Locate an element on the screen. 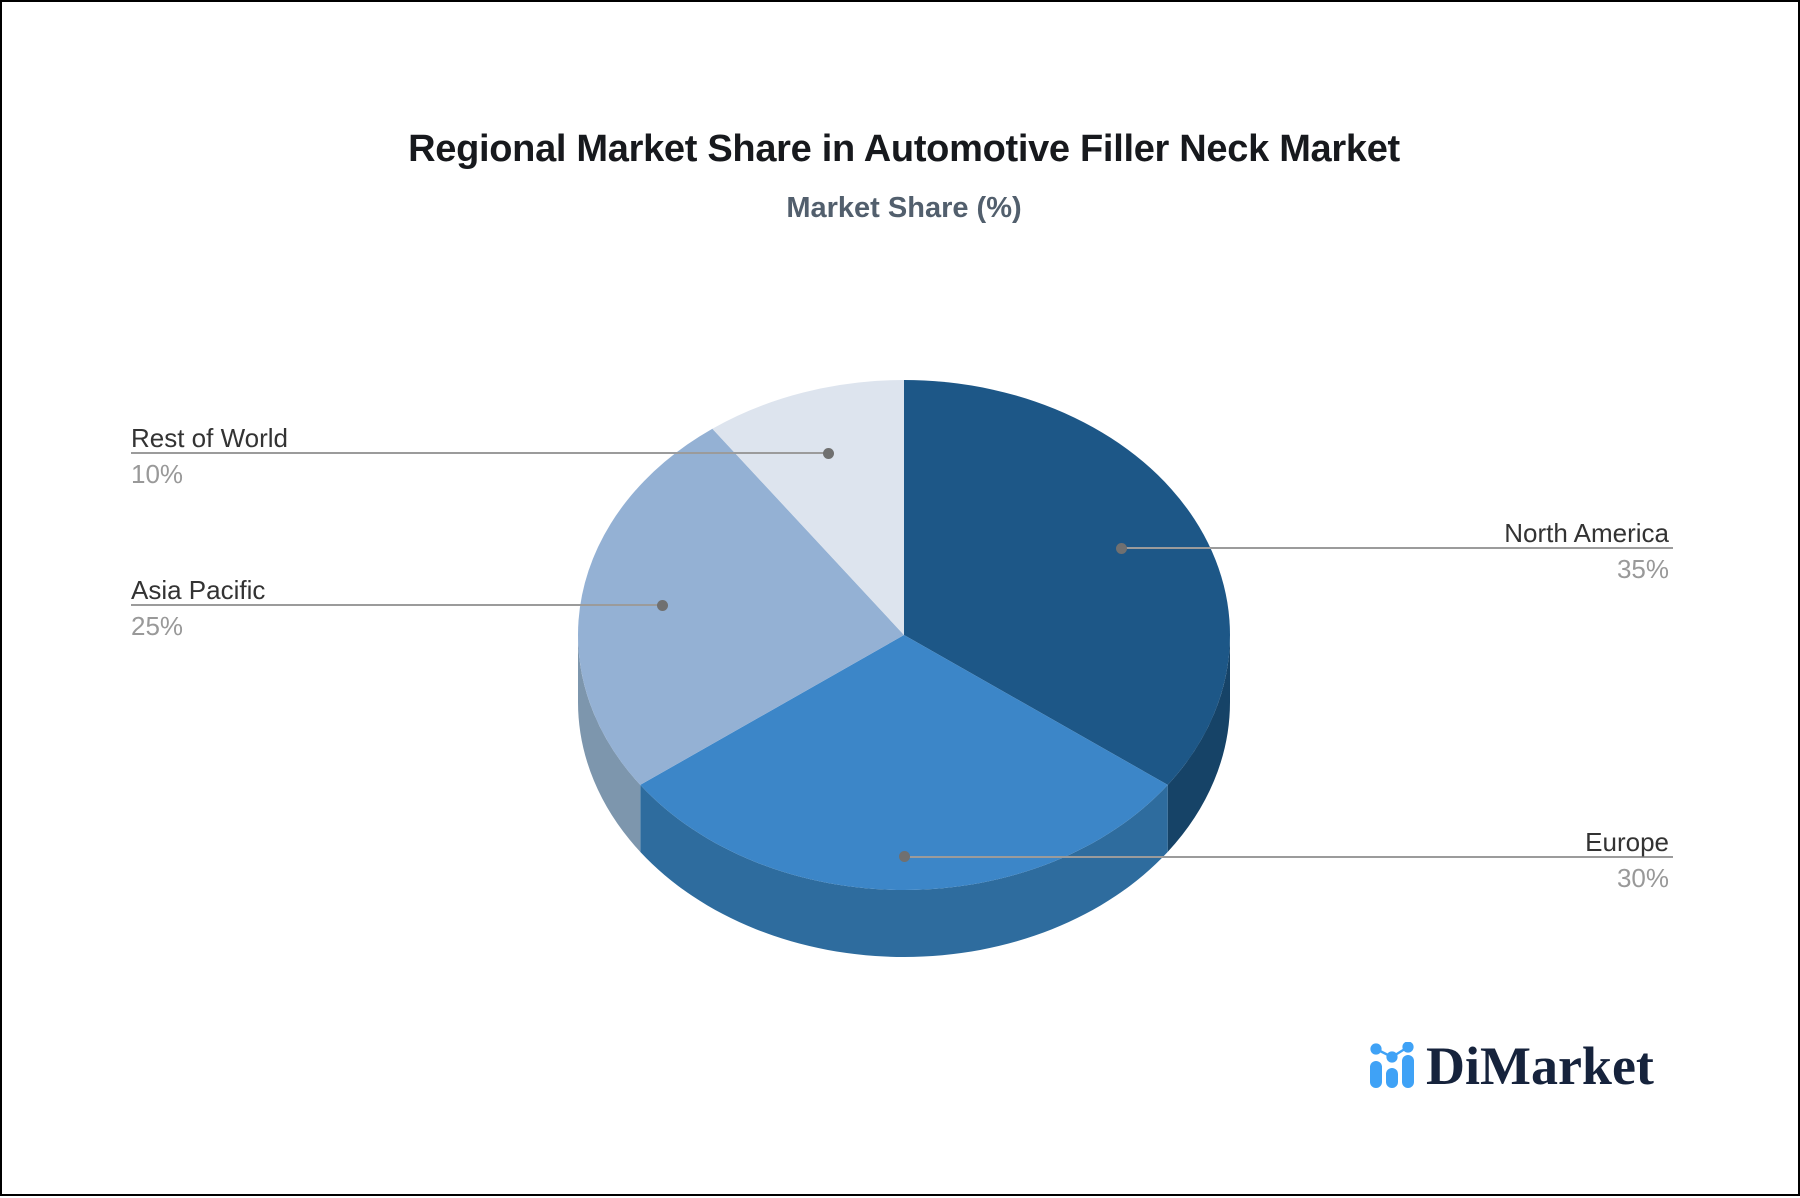  slice-label-percent: 25% is located at coordinates (157, 626).